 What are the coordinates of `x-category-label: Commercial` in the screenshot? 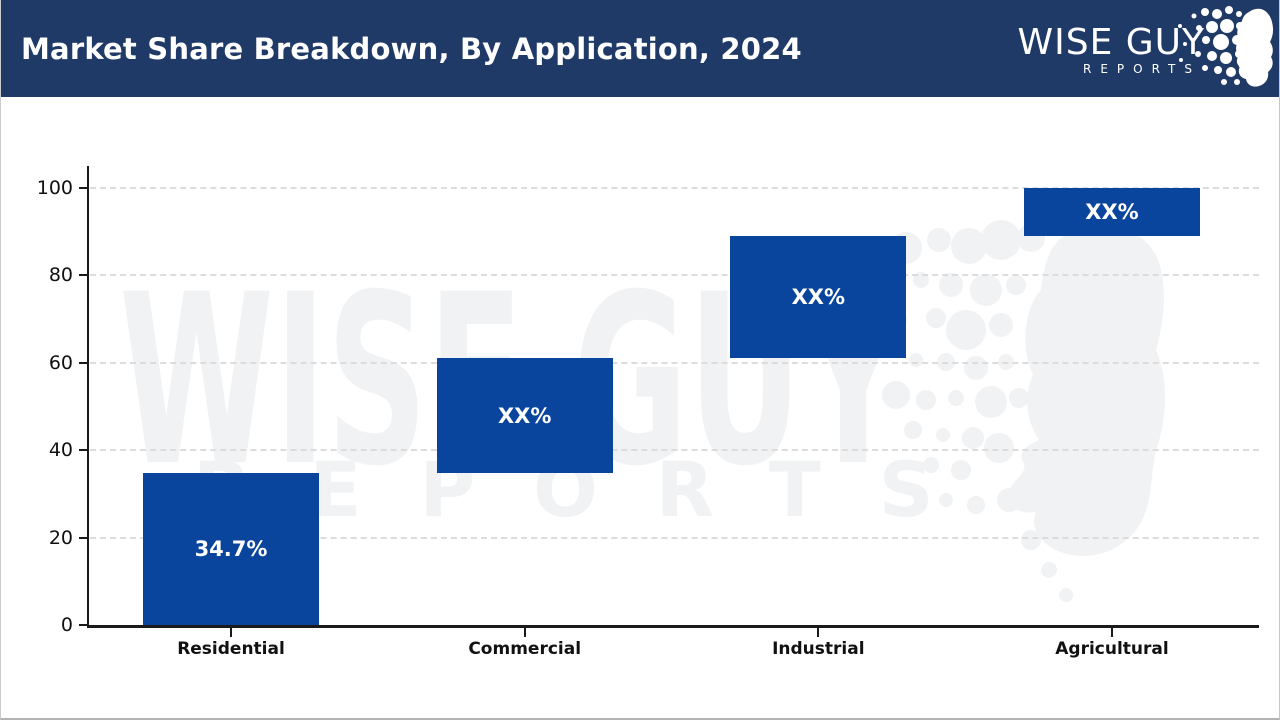 It's located at (525, 649).